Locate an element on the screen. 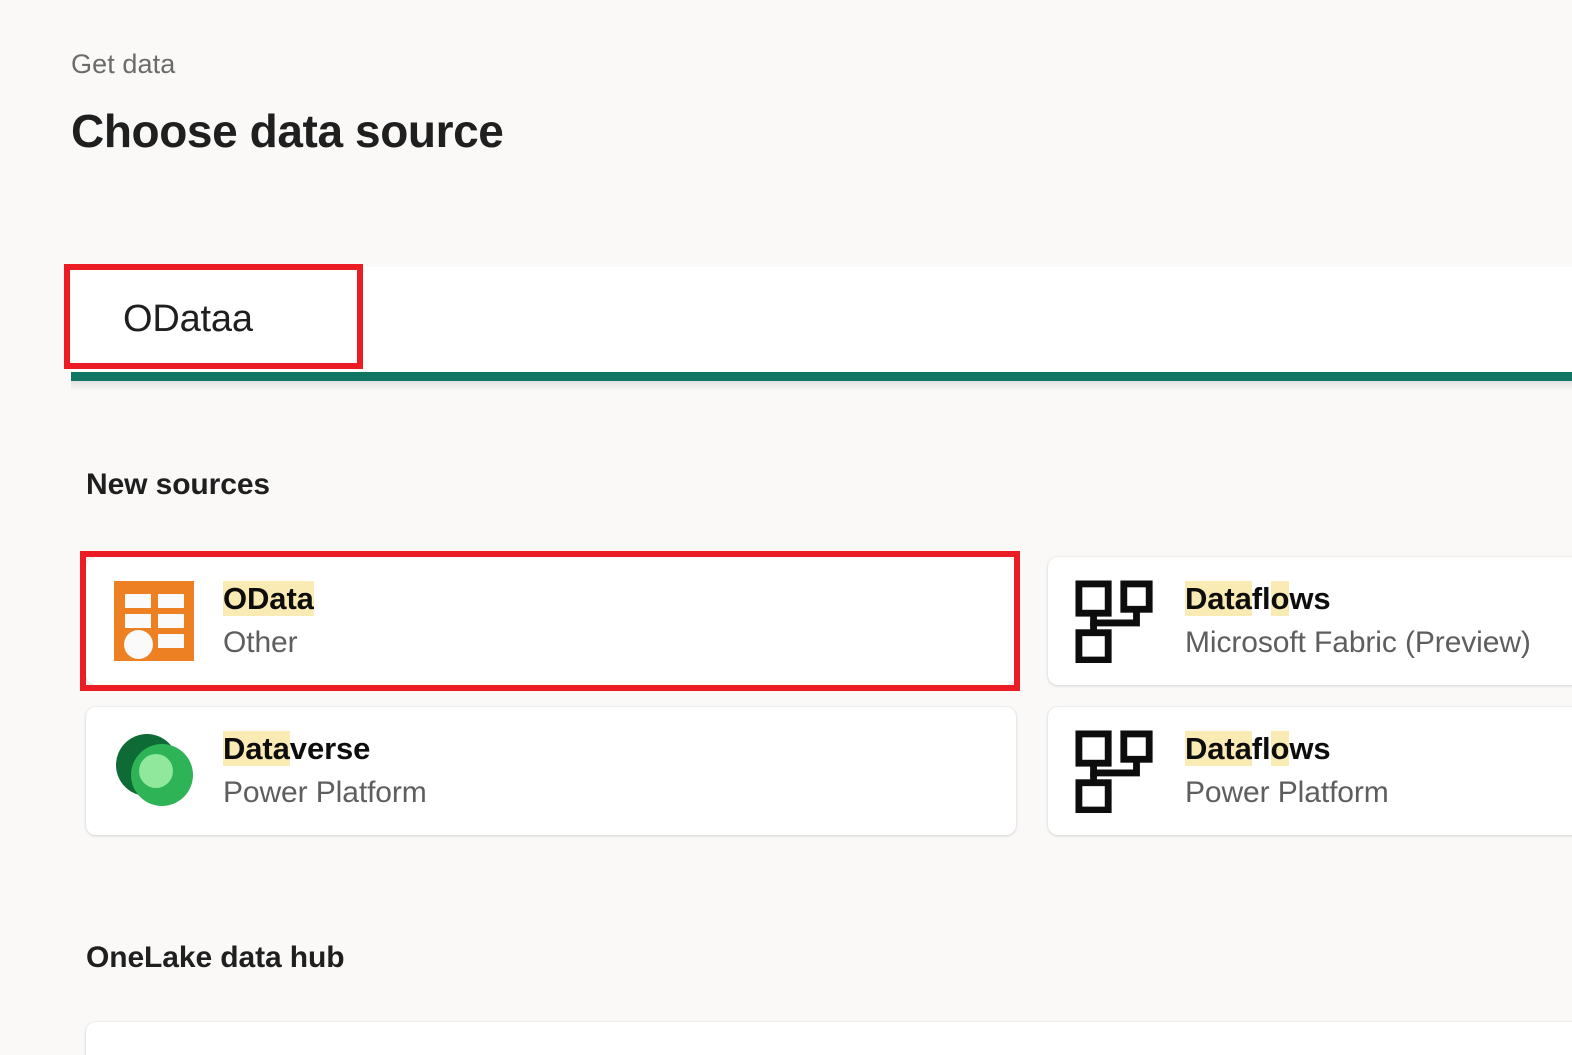  page-header: Get data Choose data source is located at coordinates (287, 104).